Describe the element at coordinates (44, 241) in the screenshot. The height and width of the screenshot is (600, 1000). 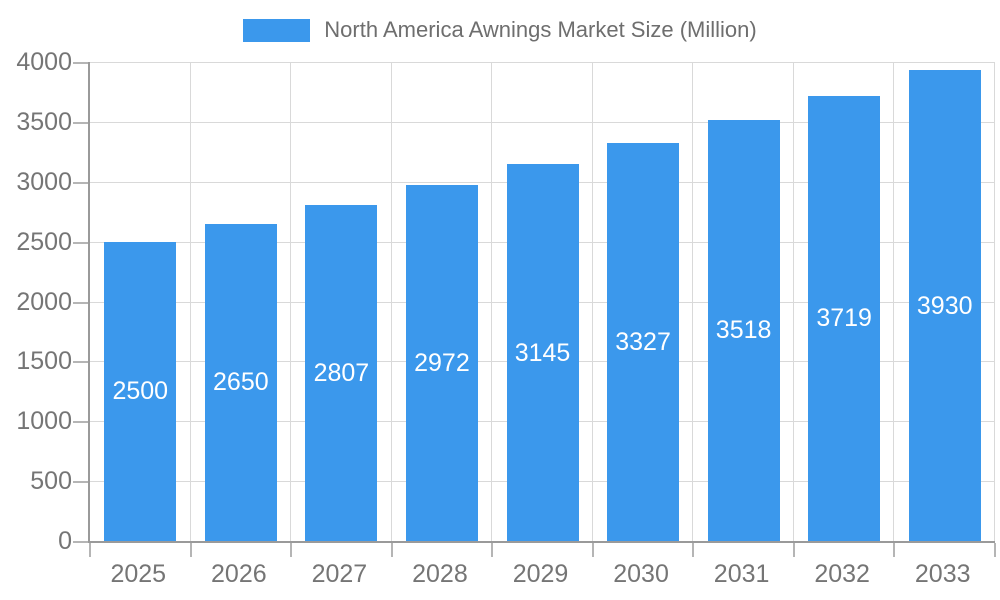
I see `y-axis-label: 2500` at that location.